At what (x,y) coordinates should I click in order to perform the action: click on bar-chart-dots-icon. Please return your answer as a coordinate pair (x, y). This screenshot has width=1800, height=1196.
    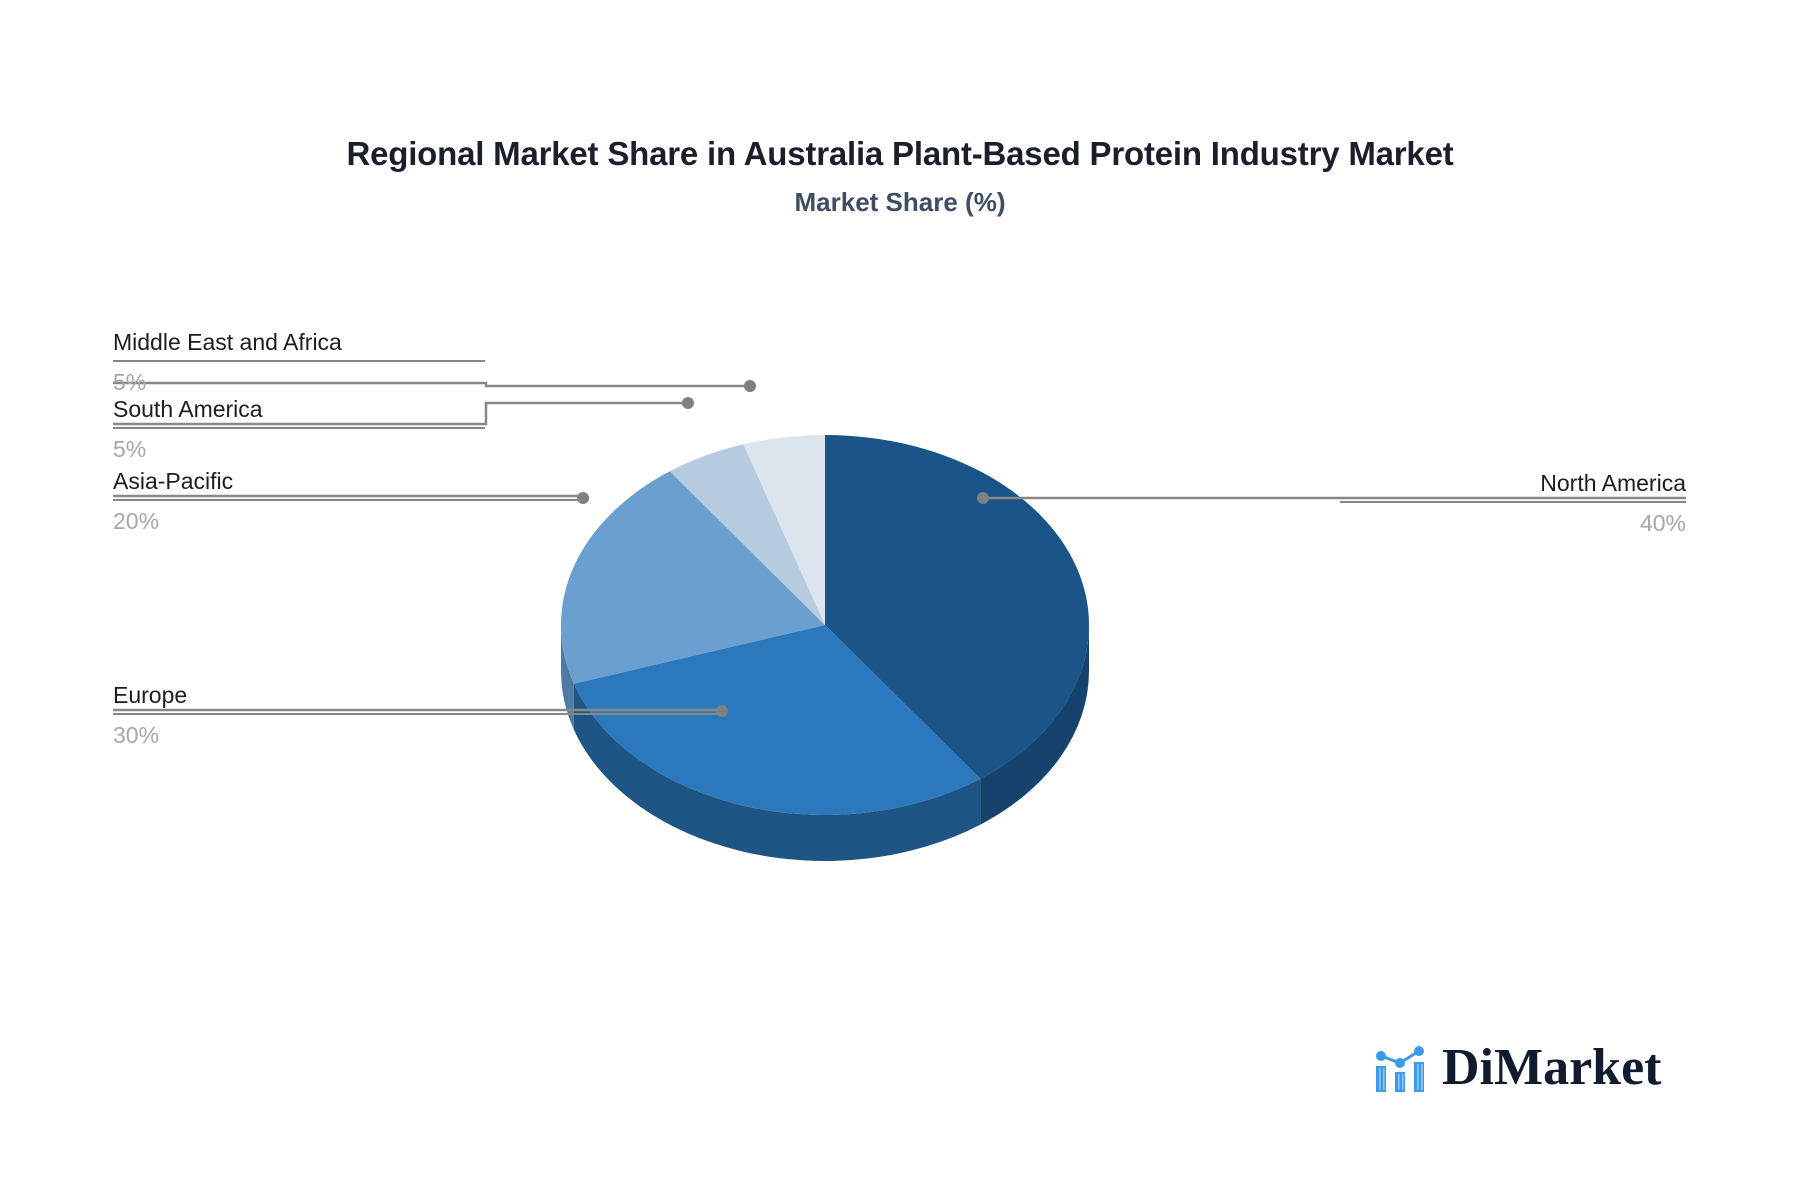
    Looking at the image, I should click on (1400, 1069).